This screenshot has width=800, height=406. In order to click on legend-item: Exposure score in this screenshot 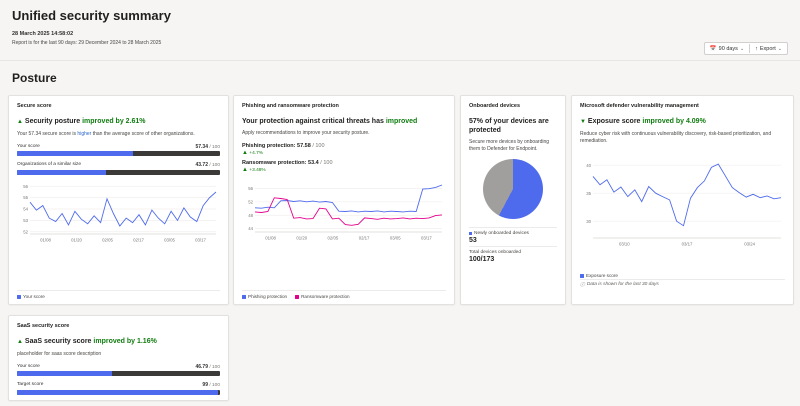, I will do `click(599, 275)`.